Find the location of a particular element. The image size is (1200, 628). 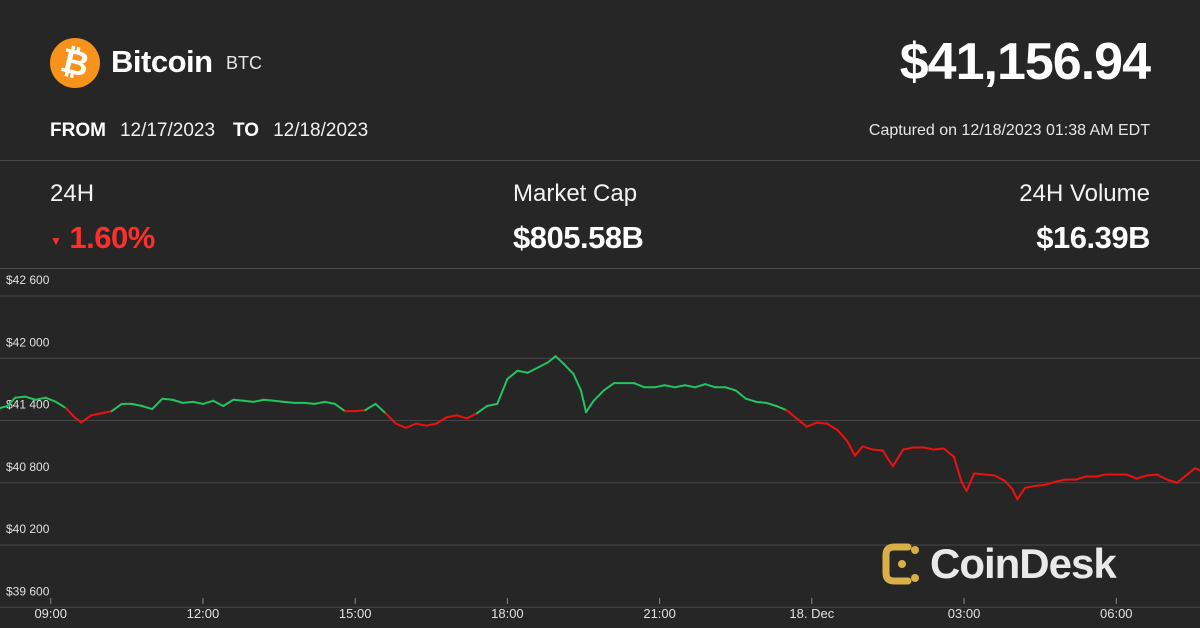

from-date: 12/17/2023 is located at coordinates (167, 130).